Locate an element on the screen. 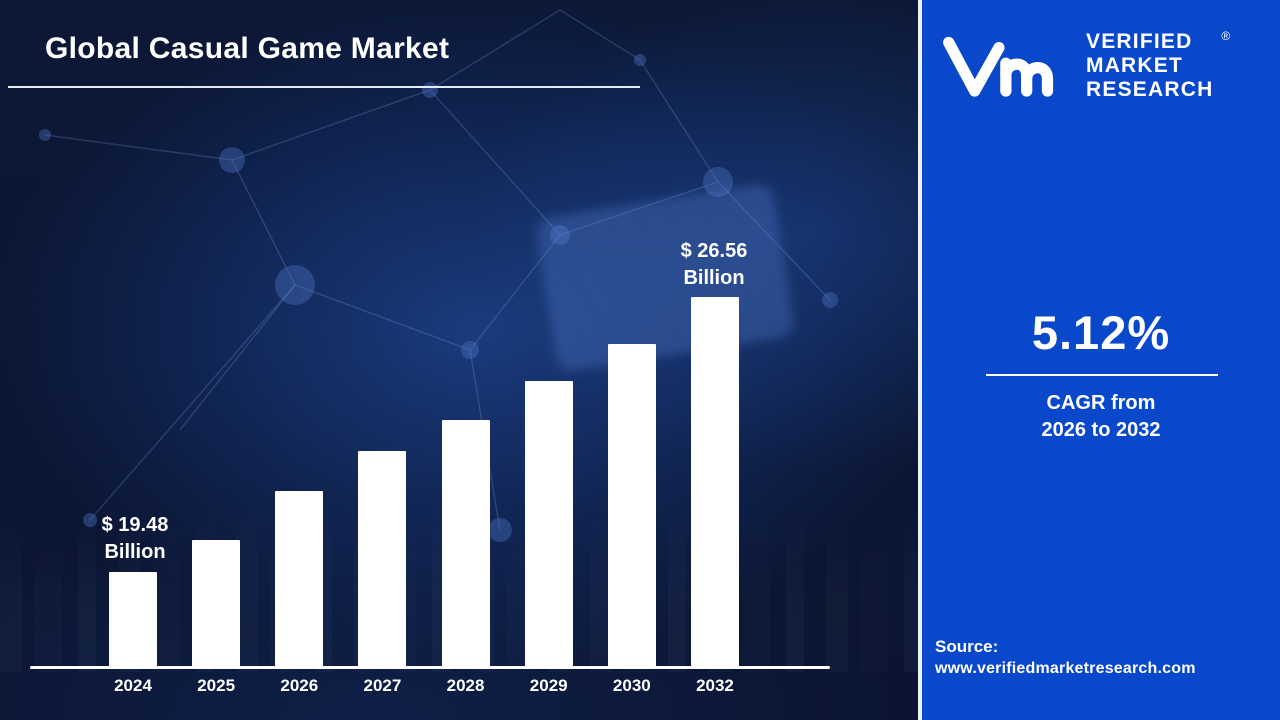  x-tick-label: 2030 is located at coordinates (631, 685).